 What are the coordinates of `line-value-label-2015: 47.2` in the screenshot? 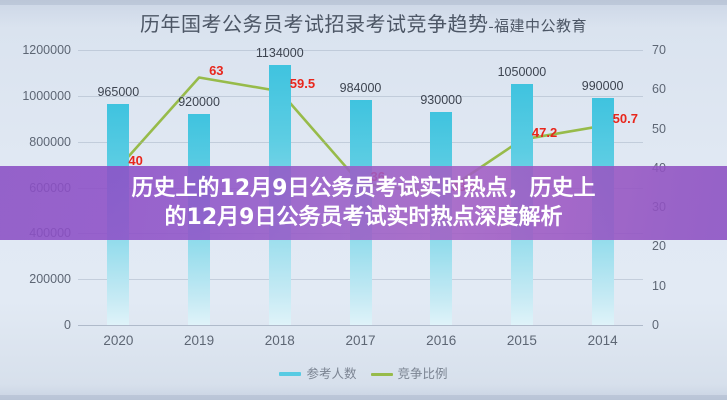 It's located at (544, 132).